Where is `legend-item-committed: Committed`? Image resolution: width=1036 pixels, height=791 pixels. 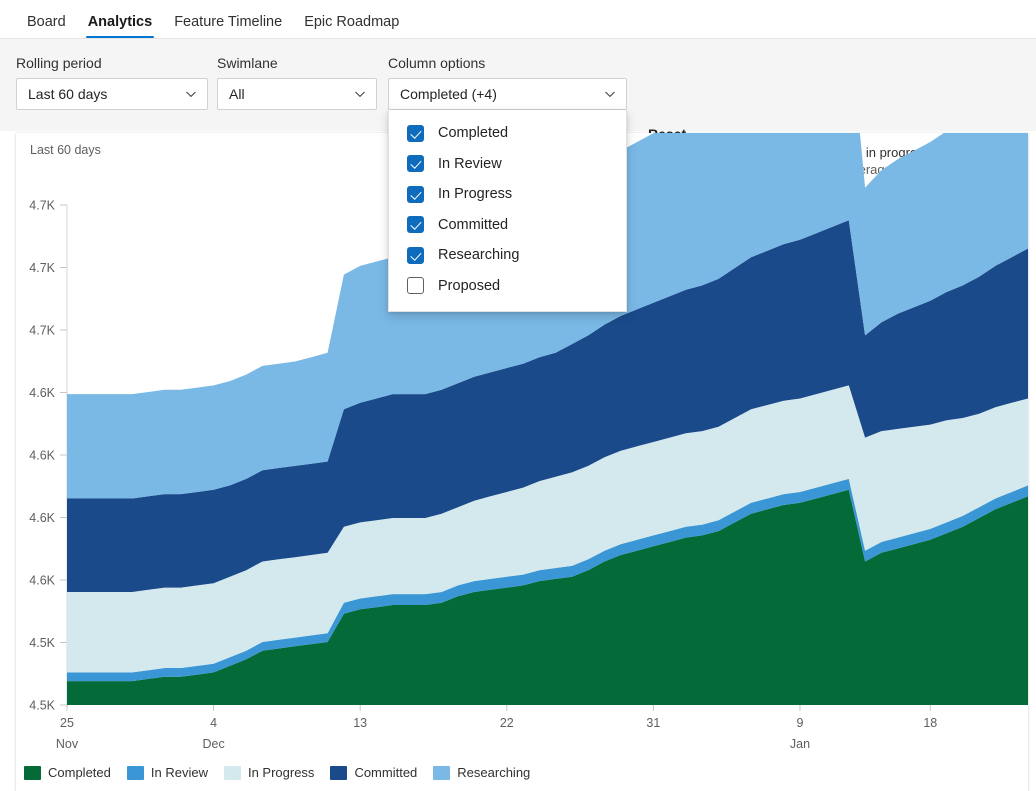 legend-item-committed: Committed is located at coordinates (373, 772).